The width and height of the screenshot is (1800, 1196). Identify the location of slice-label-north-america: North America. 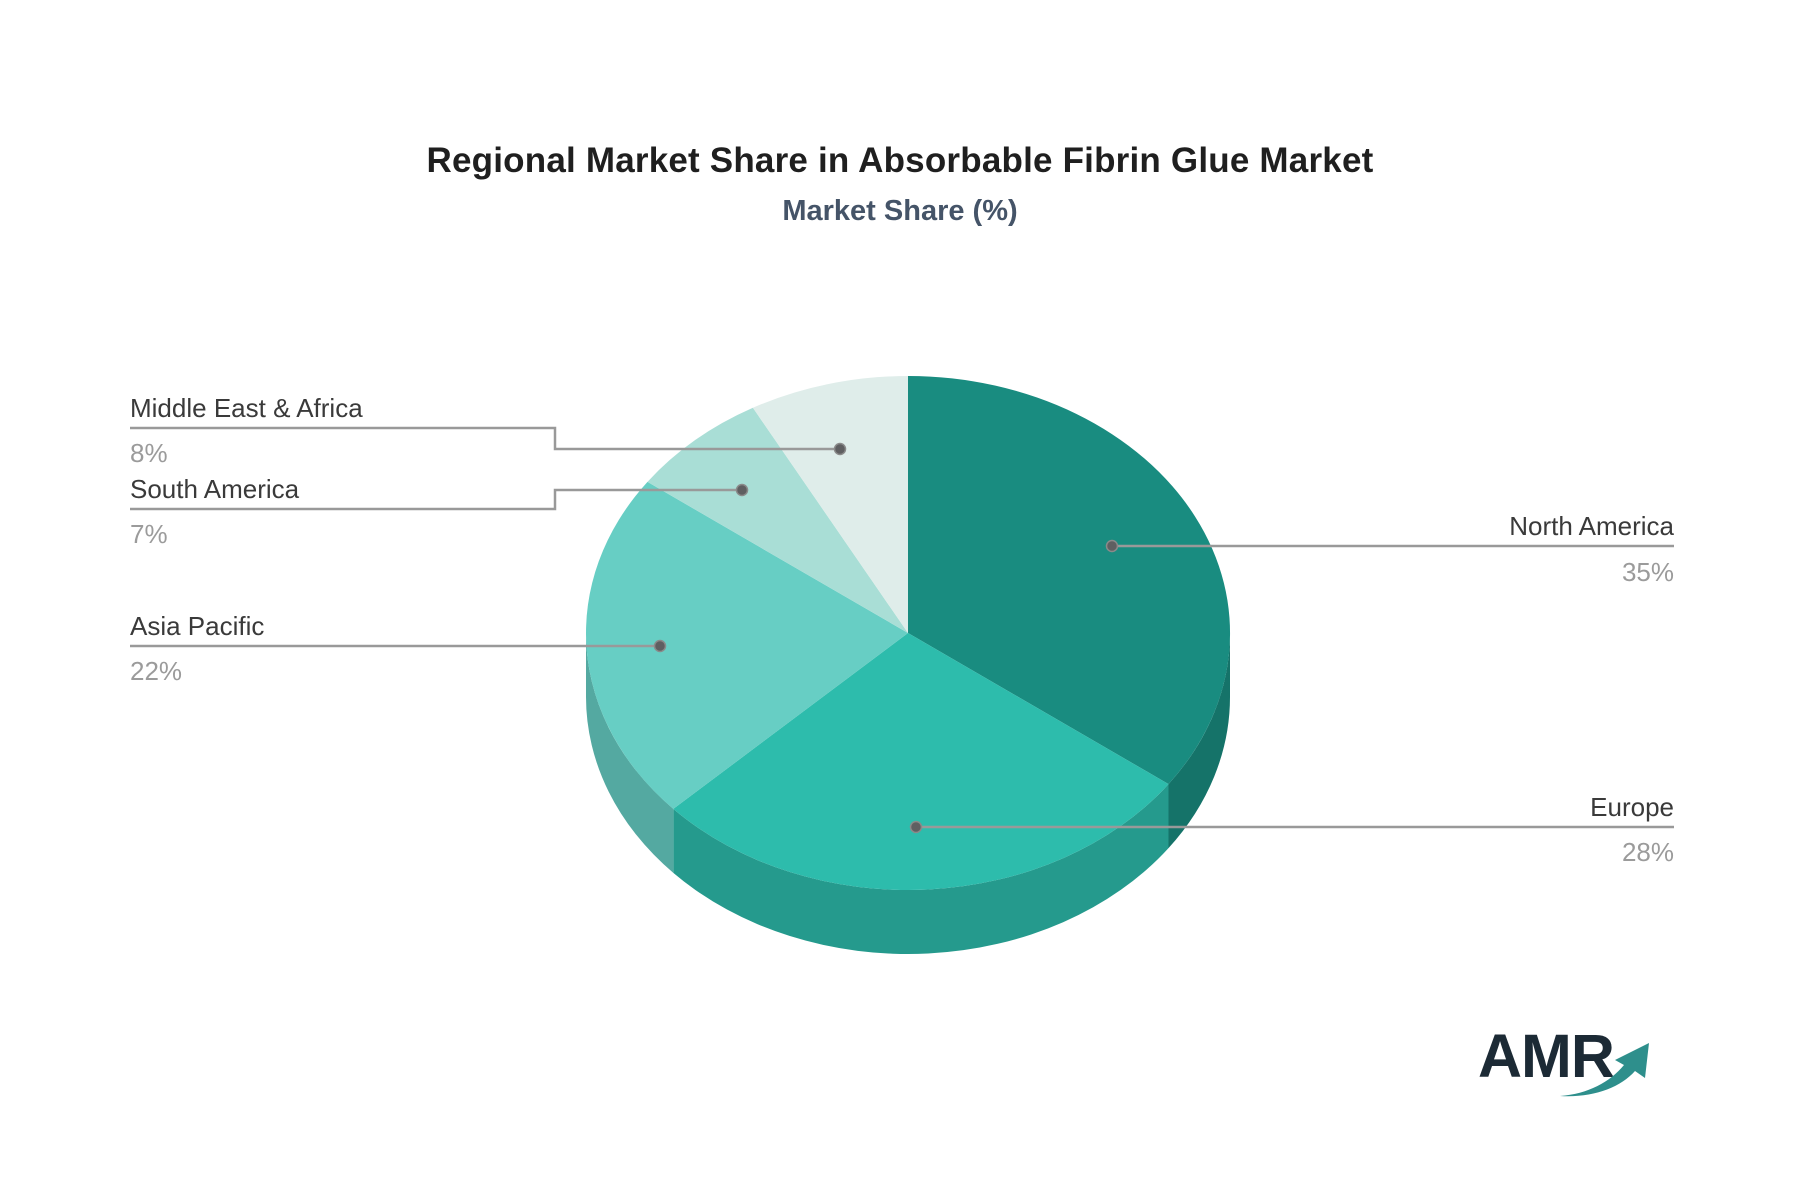
(1591, 526).